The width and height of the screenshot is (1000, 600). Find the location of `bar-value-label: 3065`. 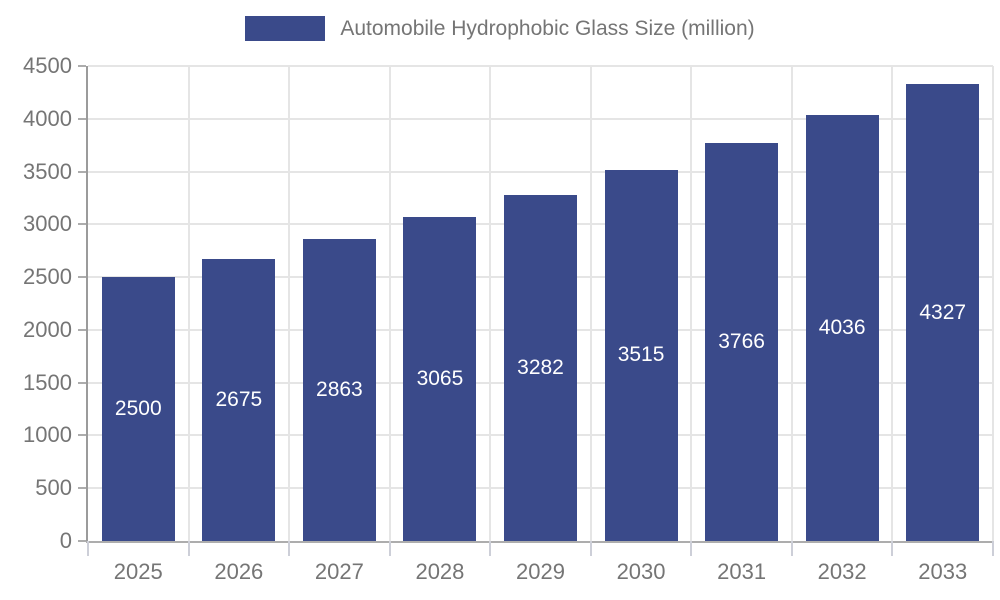

bar-value-label: 3065 is located at coordinates (440, 379).